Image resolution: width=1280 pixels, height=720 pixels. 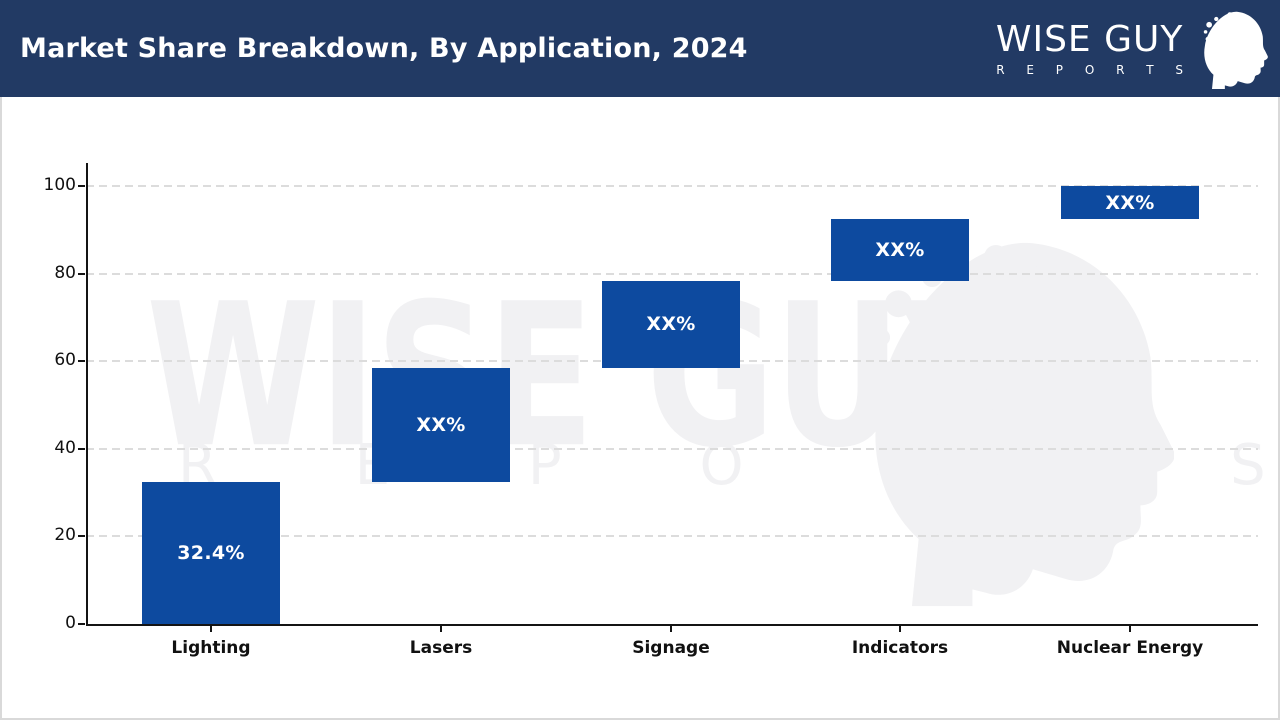 What do you see at coordinates (1130, 648) in the screenshot?
I see `x-axis-category-label: Nuclear Energy` at bounding box center [1130, 648].